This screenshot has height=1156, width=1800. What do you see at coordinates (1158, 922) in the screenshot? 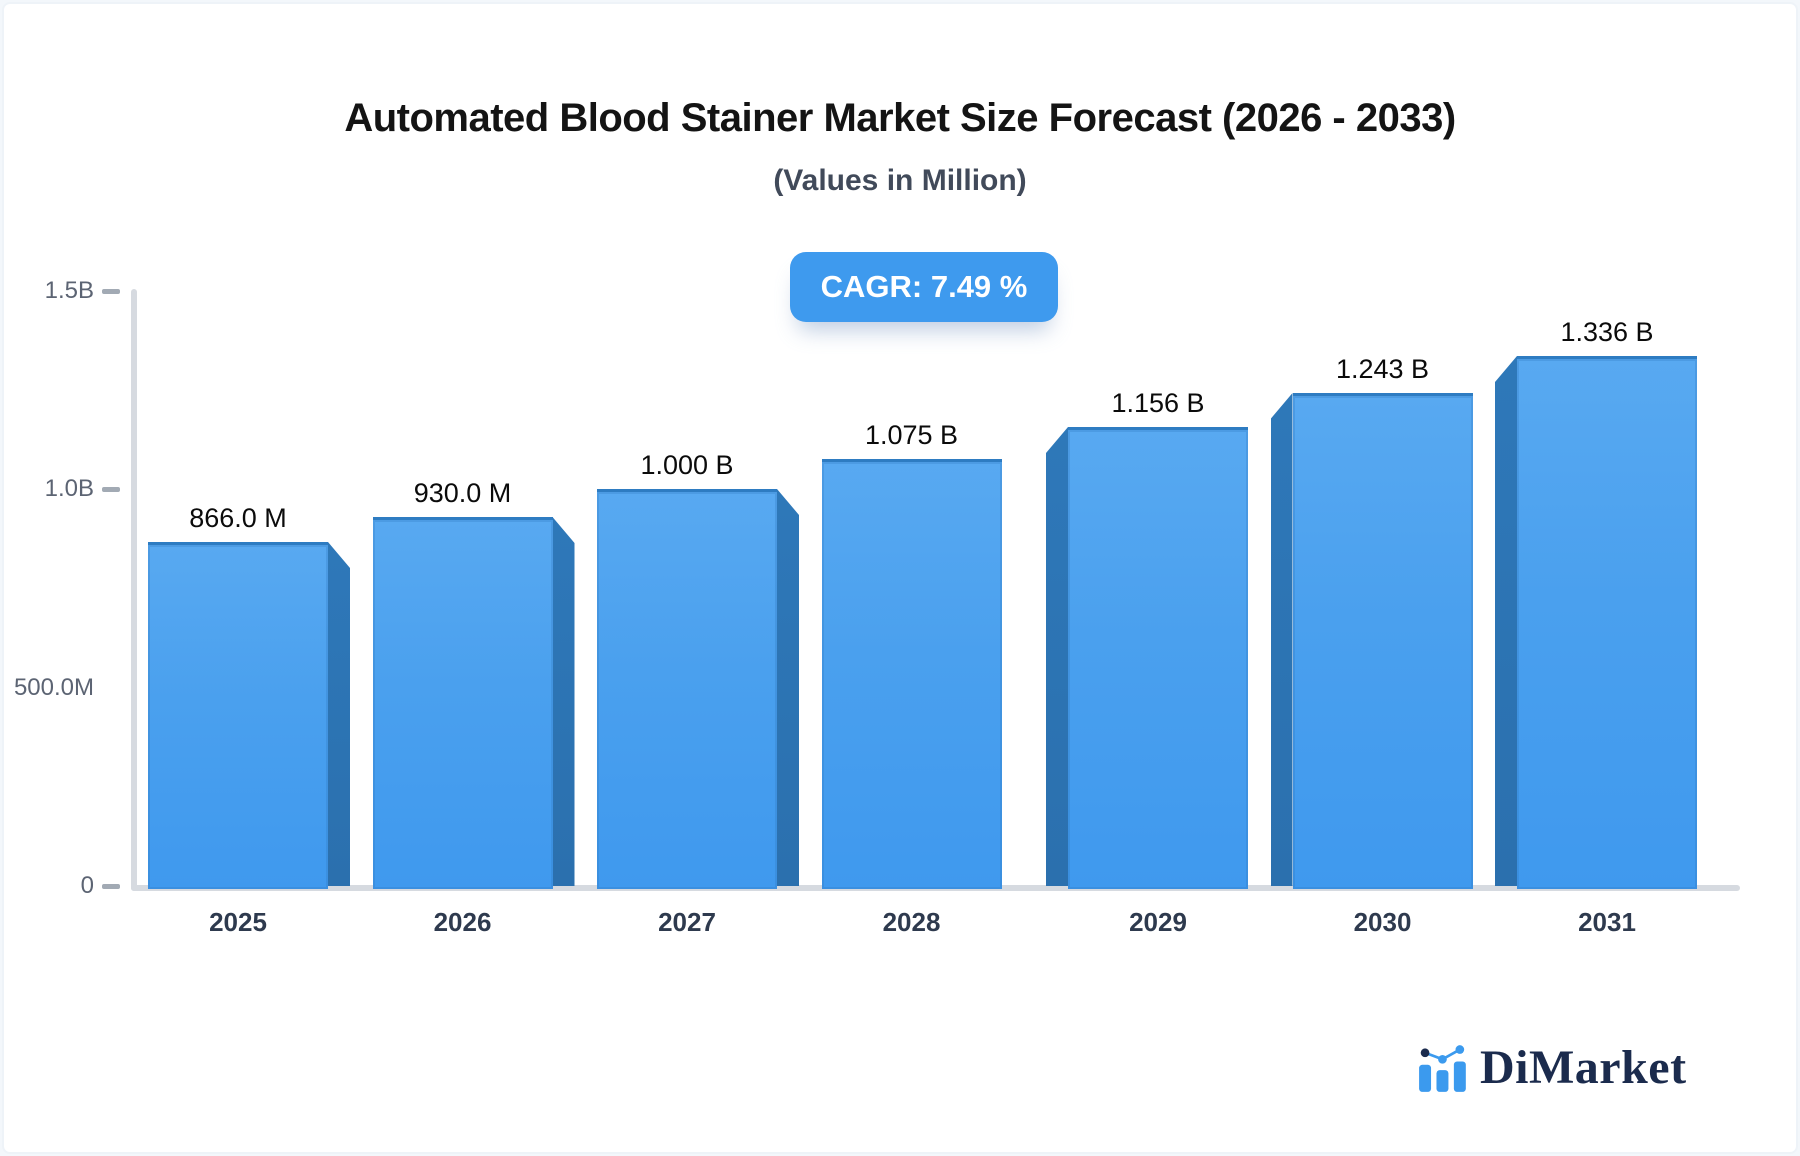
I see `x-axis-label-2029: 2029` at bounding box center [1158, 922].